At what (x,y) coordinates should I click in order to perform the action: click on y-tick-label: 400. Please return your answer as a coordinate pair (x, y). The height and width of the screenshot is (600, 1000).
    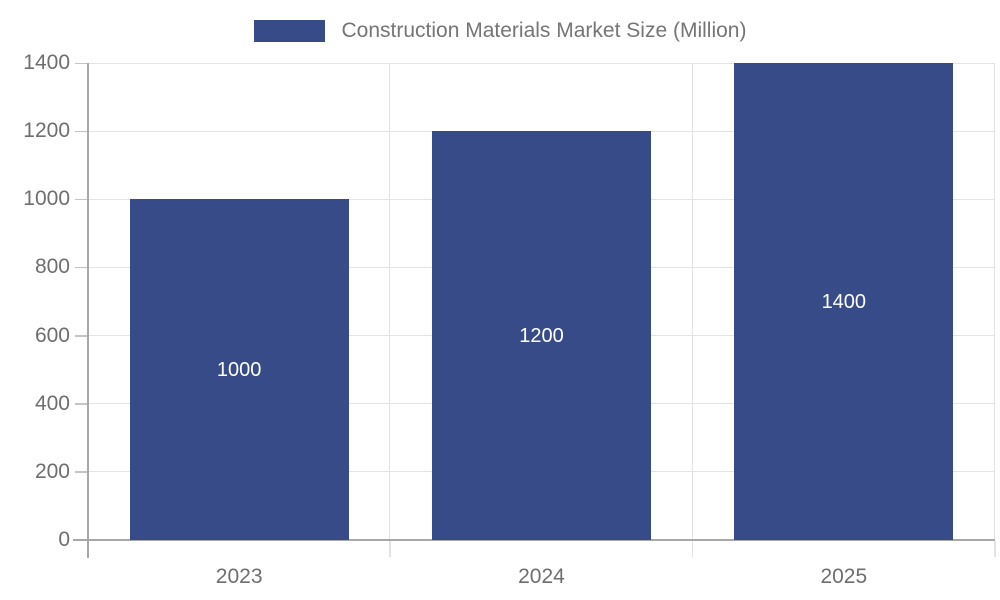
    Looking at the image, I should click on (52, 403).